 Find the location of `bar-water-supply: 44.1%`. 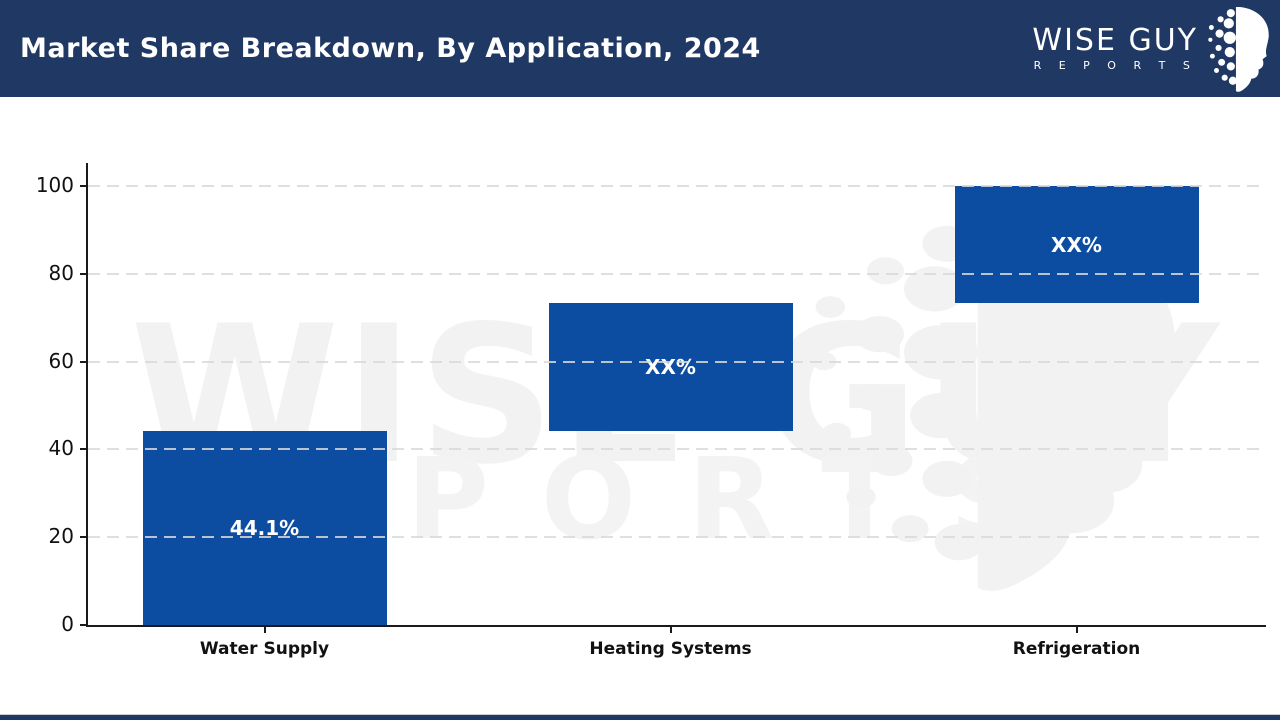

bar-water-supply: 44.1% is located at coordinates (264, 528).